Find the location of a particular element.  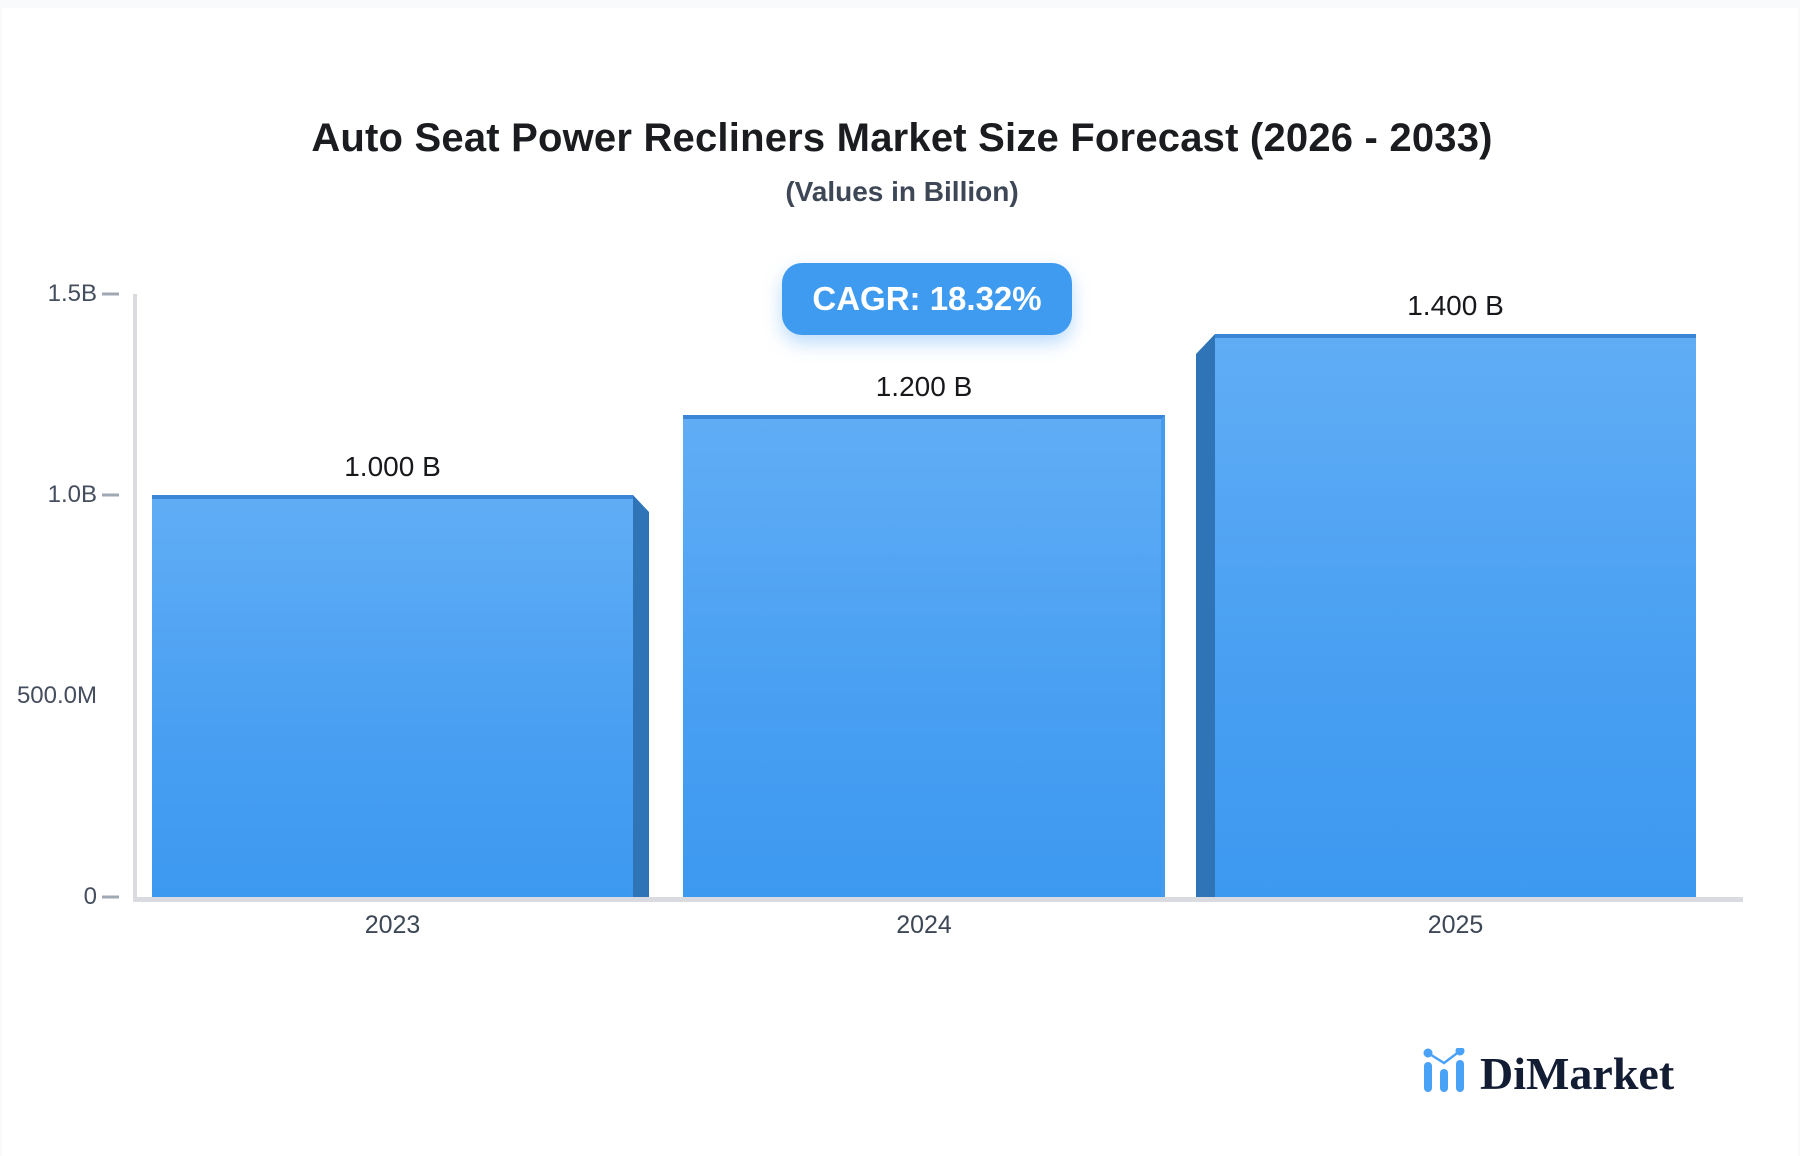

x-tick-label-2024: 2024 is located at coordinates (924, 925).